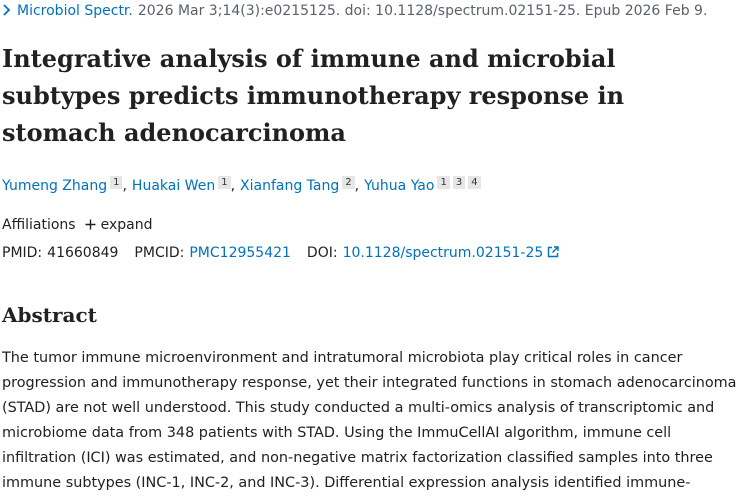 This screenshot has height=500, width=750. What do you see at coordinates (553, 252) in the screenshot?
I see `external-link-icon` at bounding box center [553, 252].